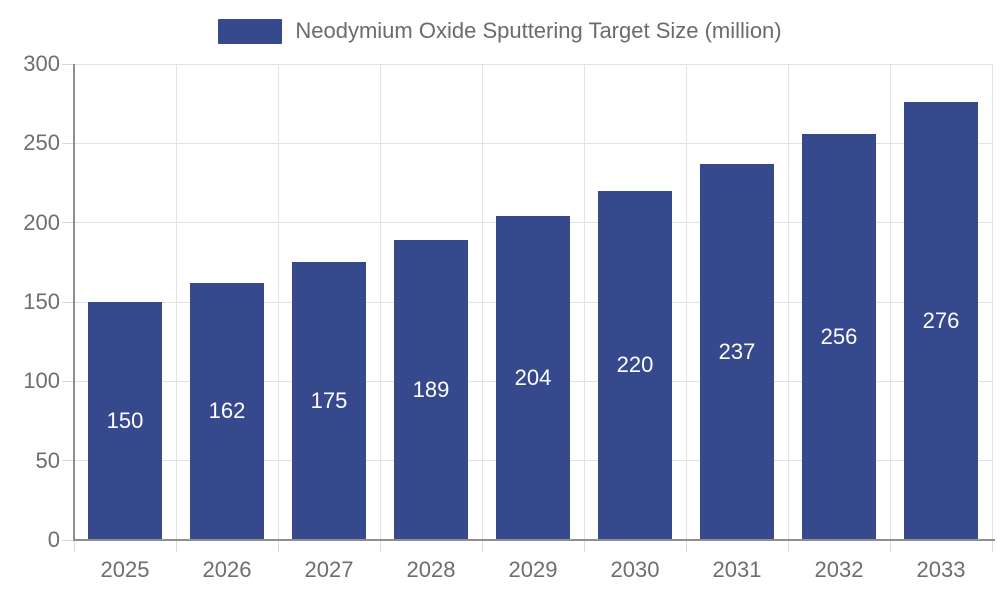  I want to click on bar-value-label: 175, so click(329, 401).